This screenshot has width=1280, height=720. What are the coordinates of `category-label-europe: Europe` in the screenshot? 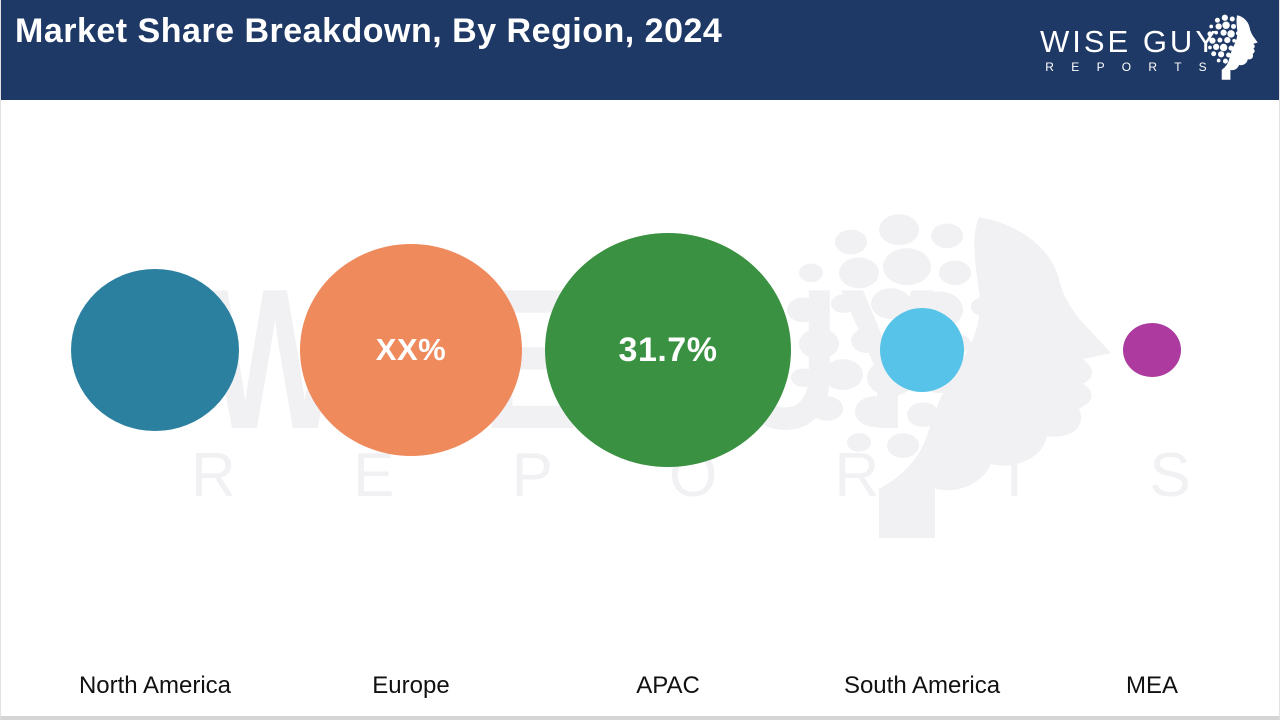 It's located at (411, 685).